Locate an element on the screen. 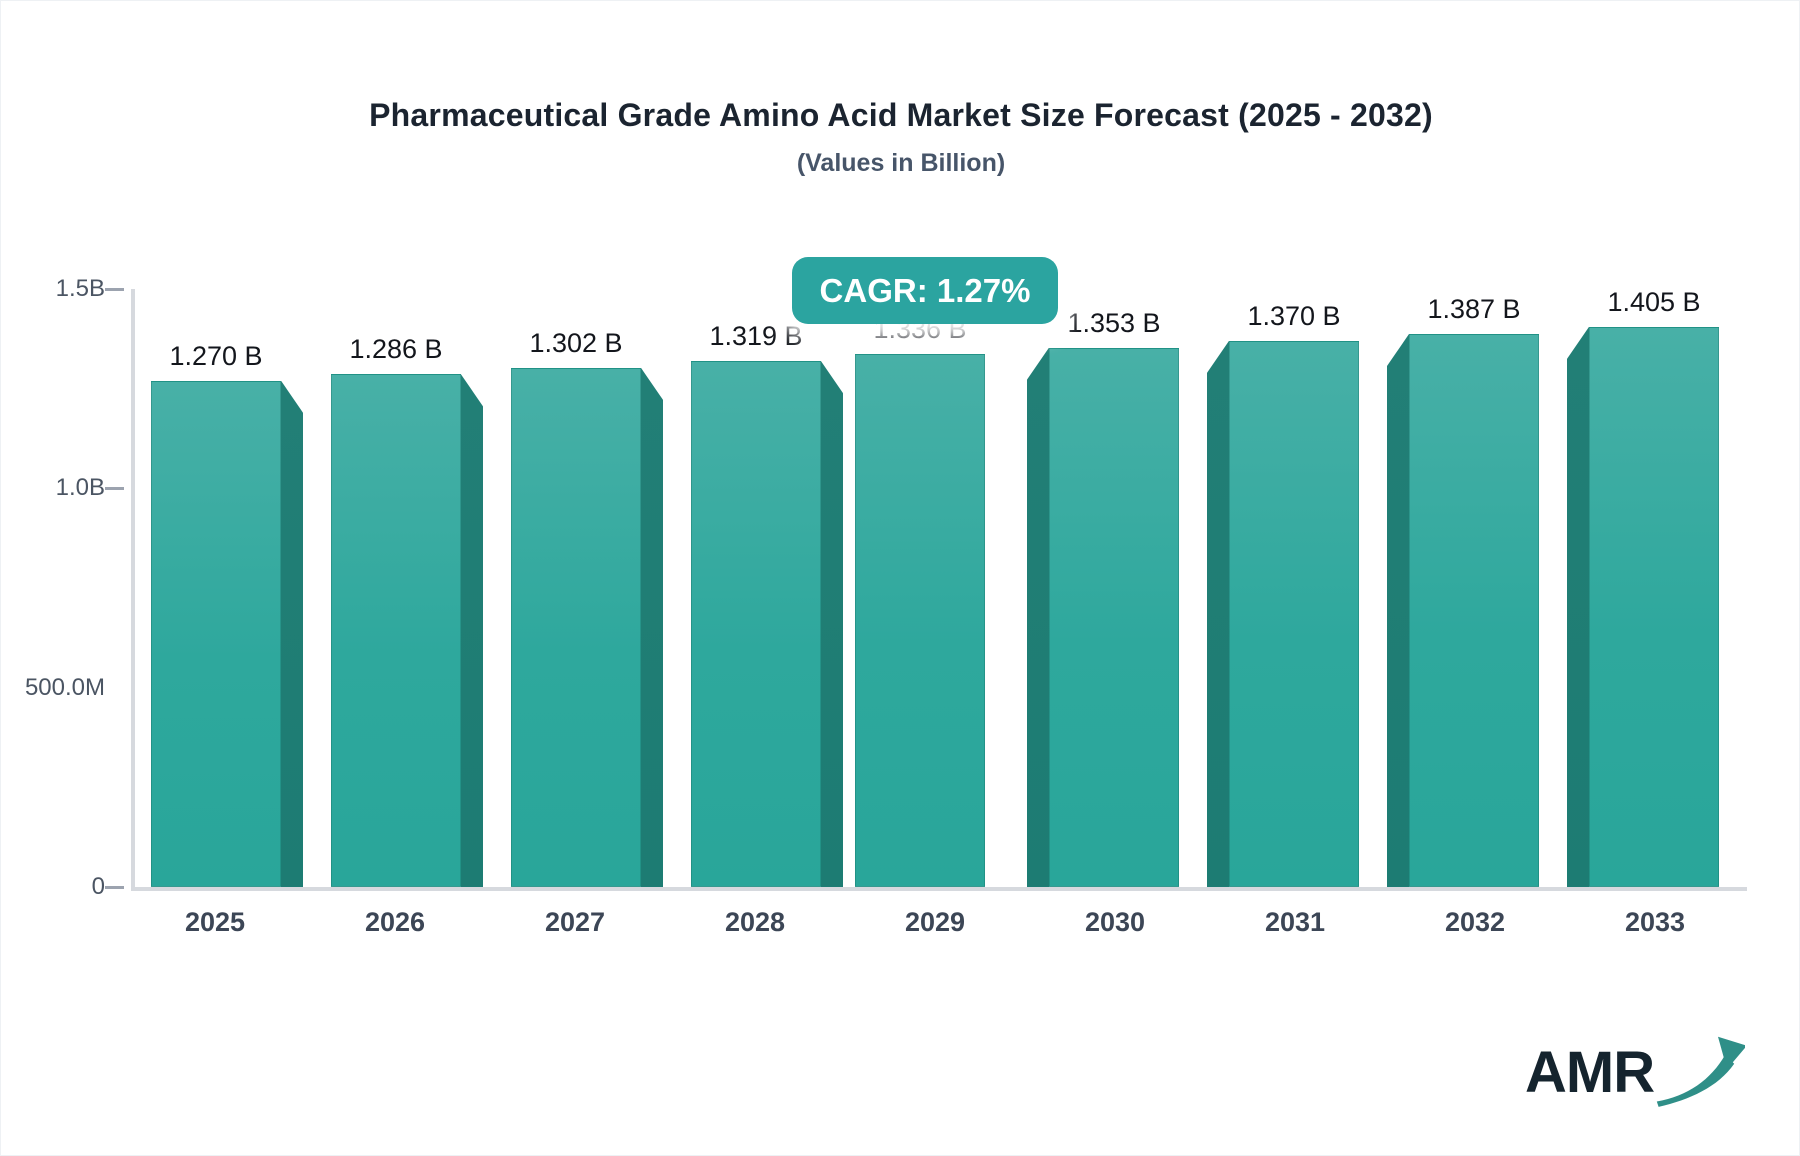 This screenshot has width=1800, height=1156. x-tick-label: 2032 is located at coordinates (1475, 922).